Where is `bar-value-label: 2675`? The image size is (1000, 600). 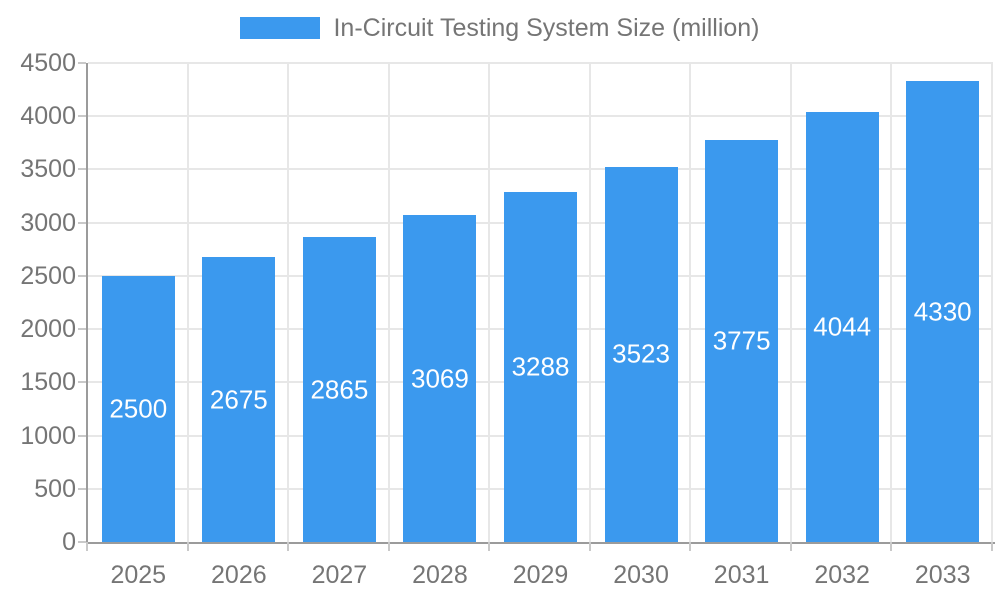 bar-value-label: 2675 is located at coordinates (238, 399).